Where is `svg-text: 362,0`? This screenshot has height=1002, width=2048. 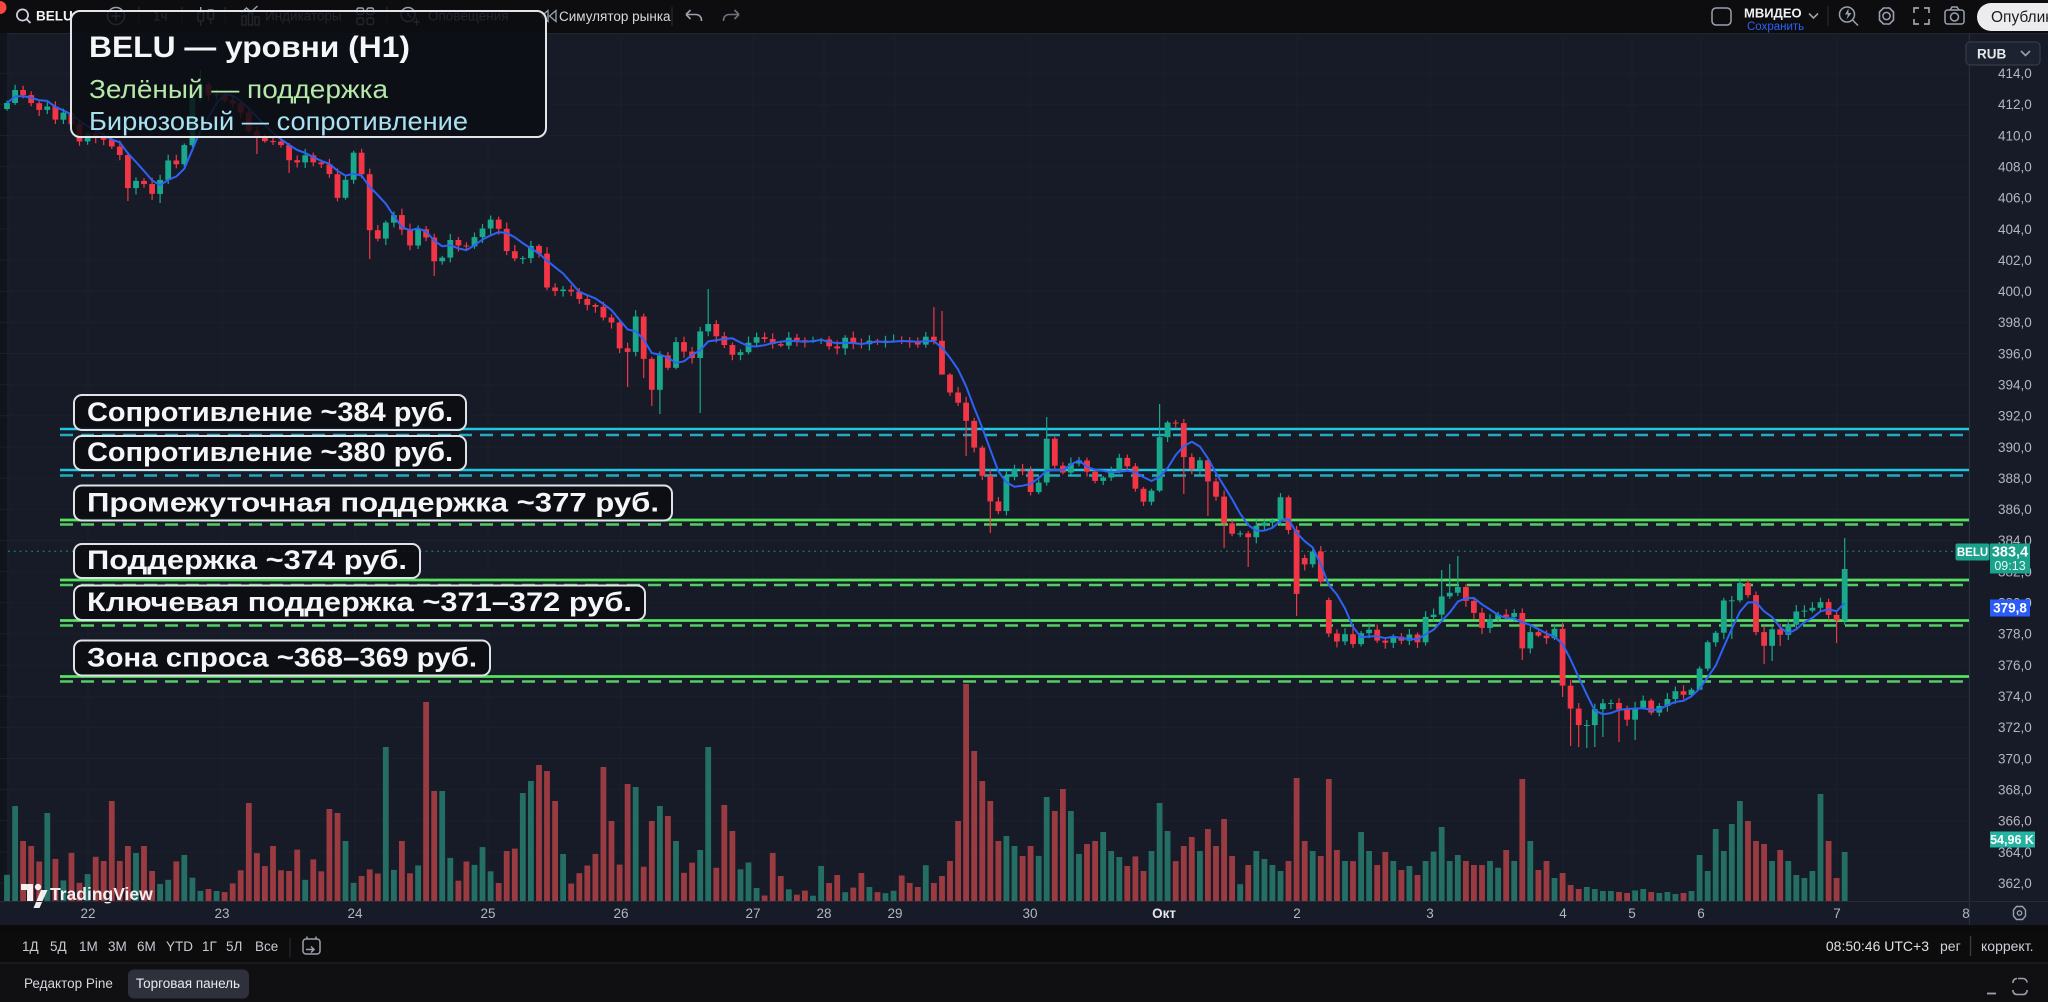 svg-text: 362,0 is located at coordinates (2015, 883).